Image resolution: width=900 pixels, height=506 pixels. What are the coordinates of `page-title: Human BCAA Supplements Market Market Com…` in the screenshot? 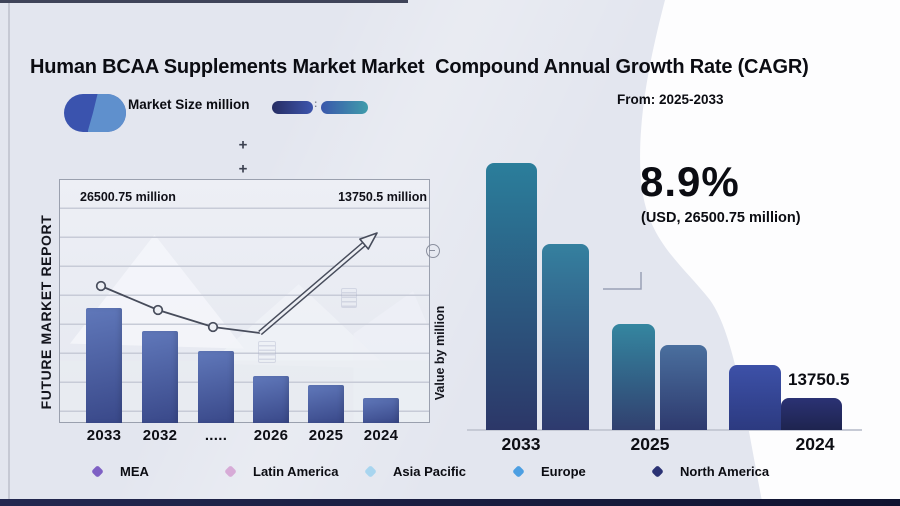 It's located at (419, 67).